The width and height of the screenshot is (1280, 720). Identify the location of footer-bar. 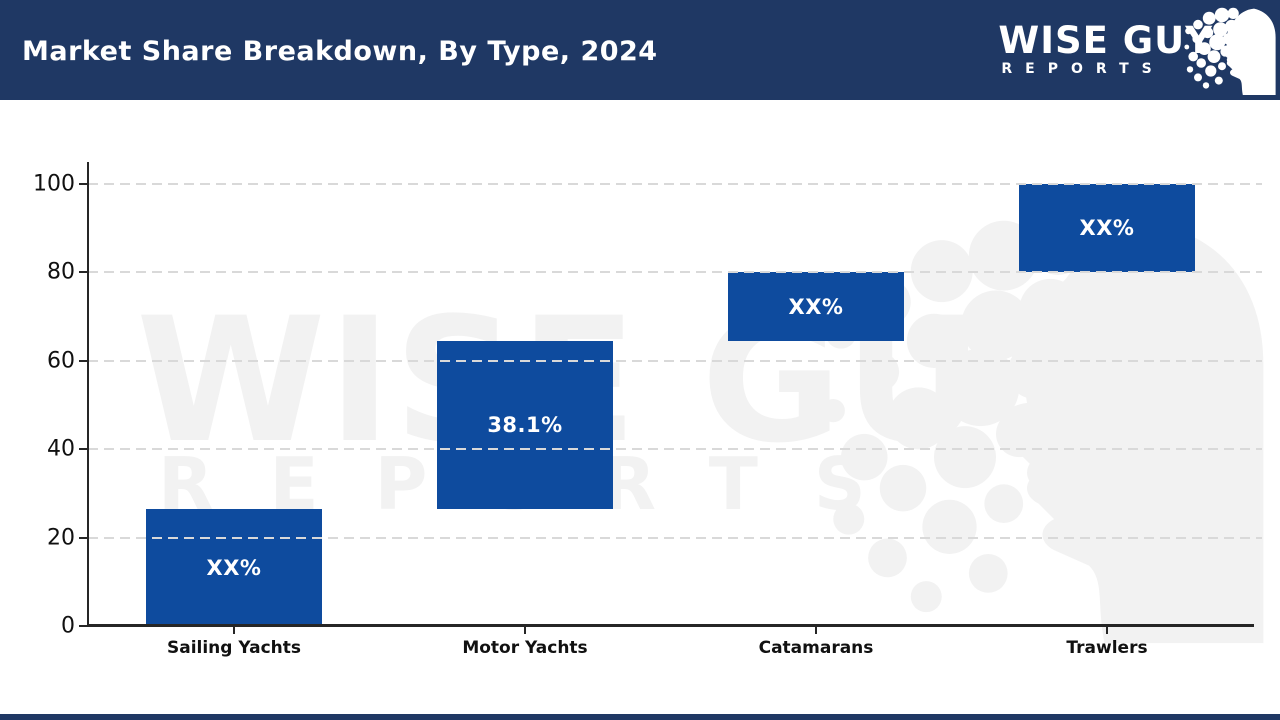
(640, 717).